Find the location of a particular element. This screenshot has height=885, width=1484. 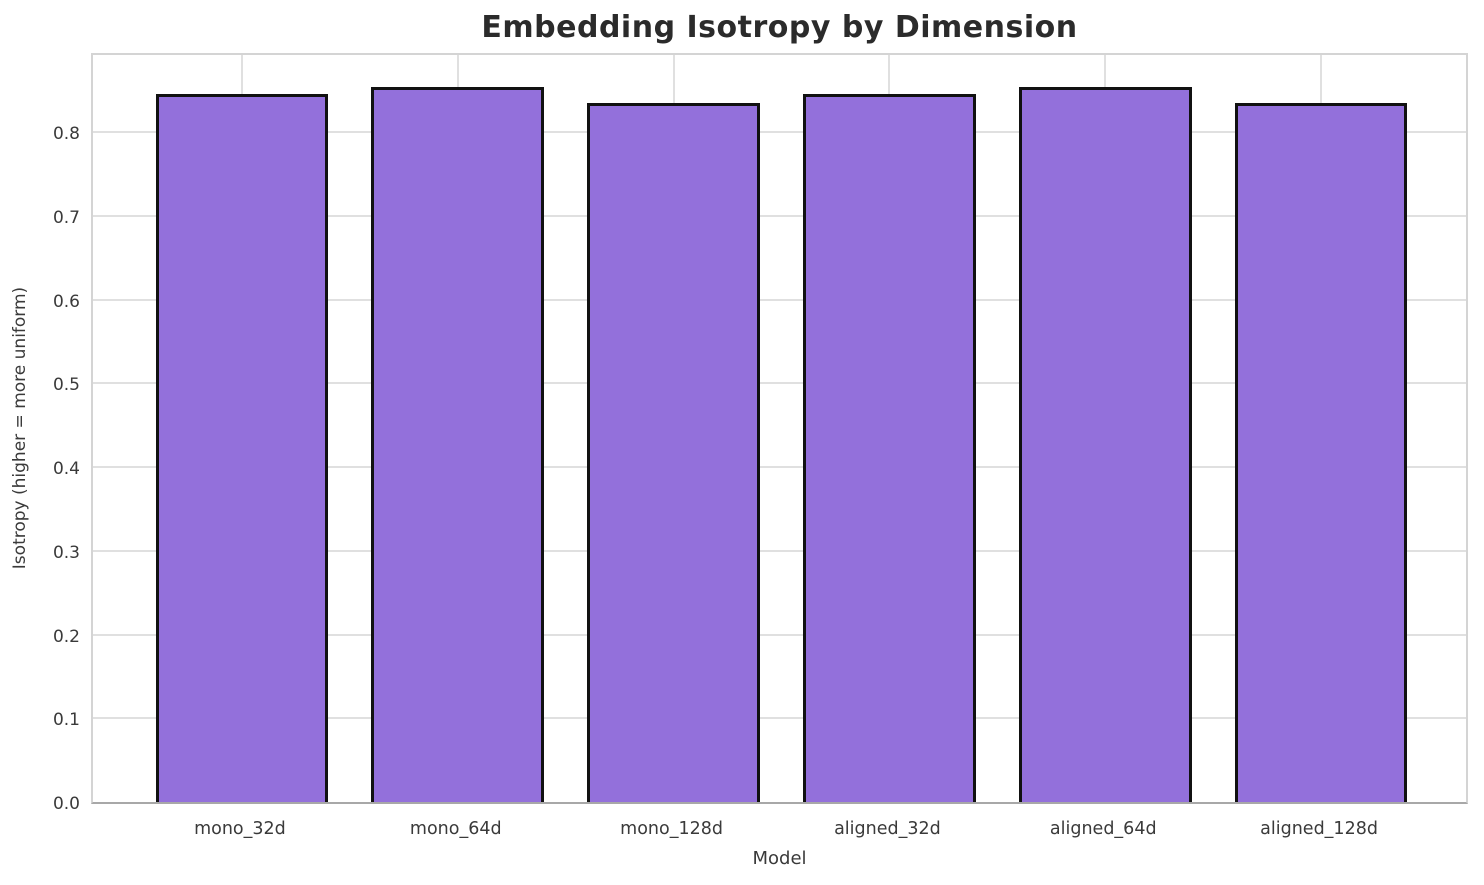

y-tick-label: 0.1 is located at coordinates (66, 720).